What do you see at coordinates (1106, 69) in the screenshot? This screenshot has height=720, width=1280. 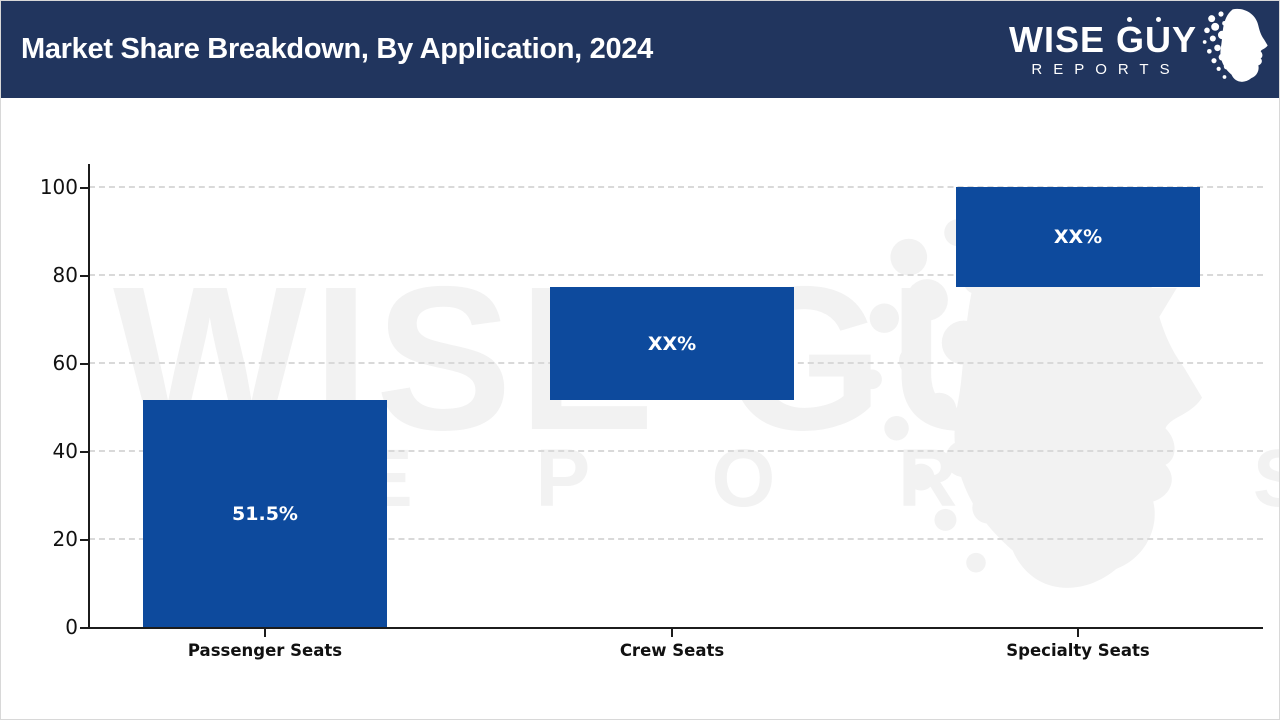 I see `logo-subtitle: REPORTS` at bounding box center [1106, 69].